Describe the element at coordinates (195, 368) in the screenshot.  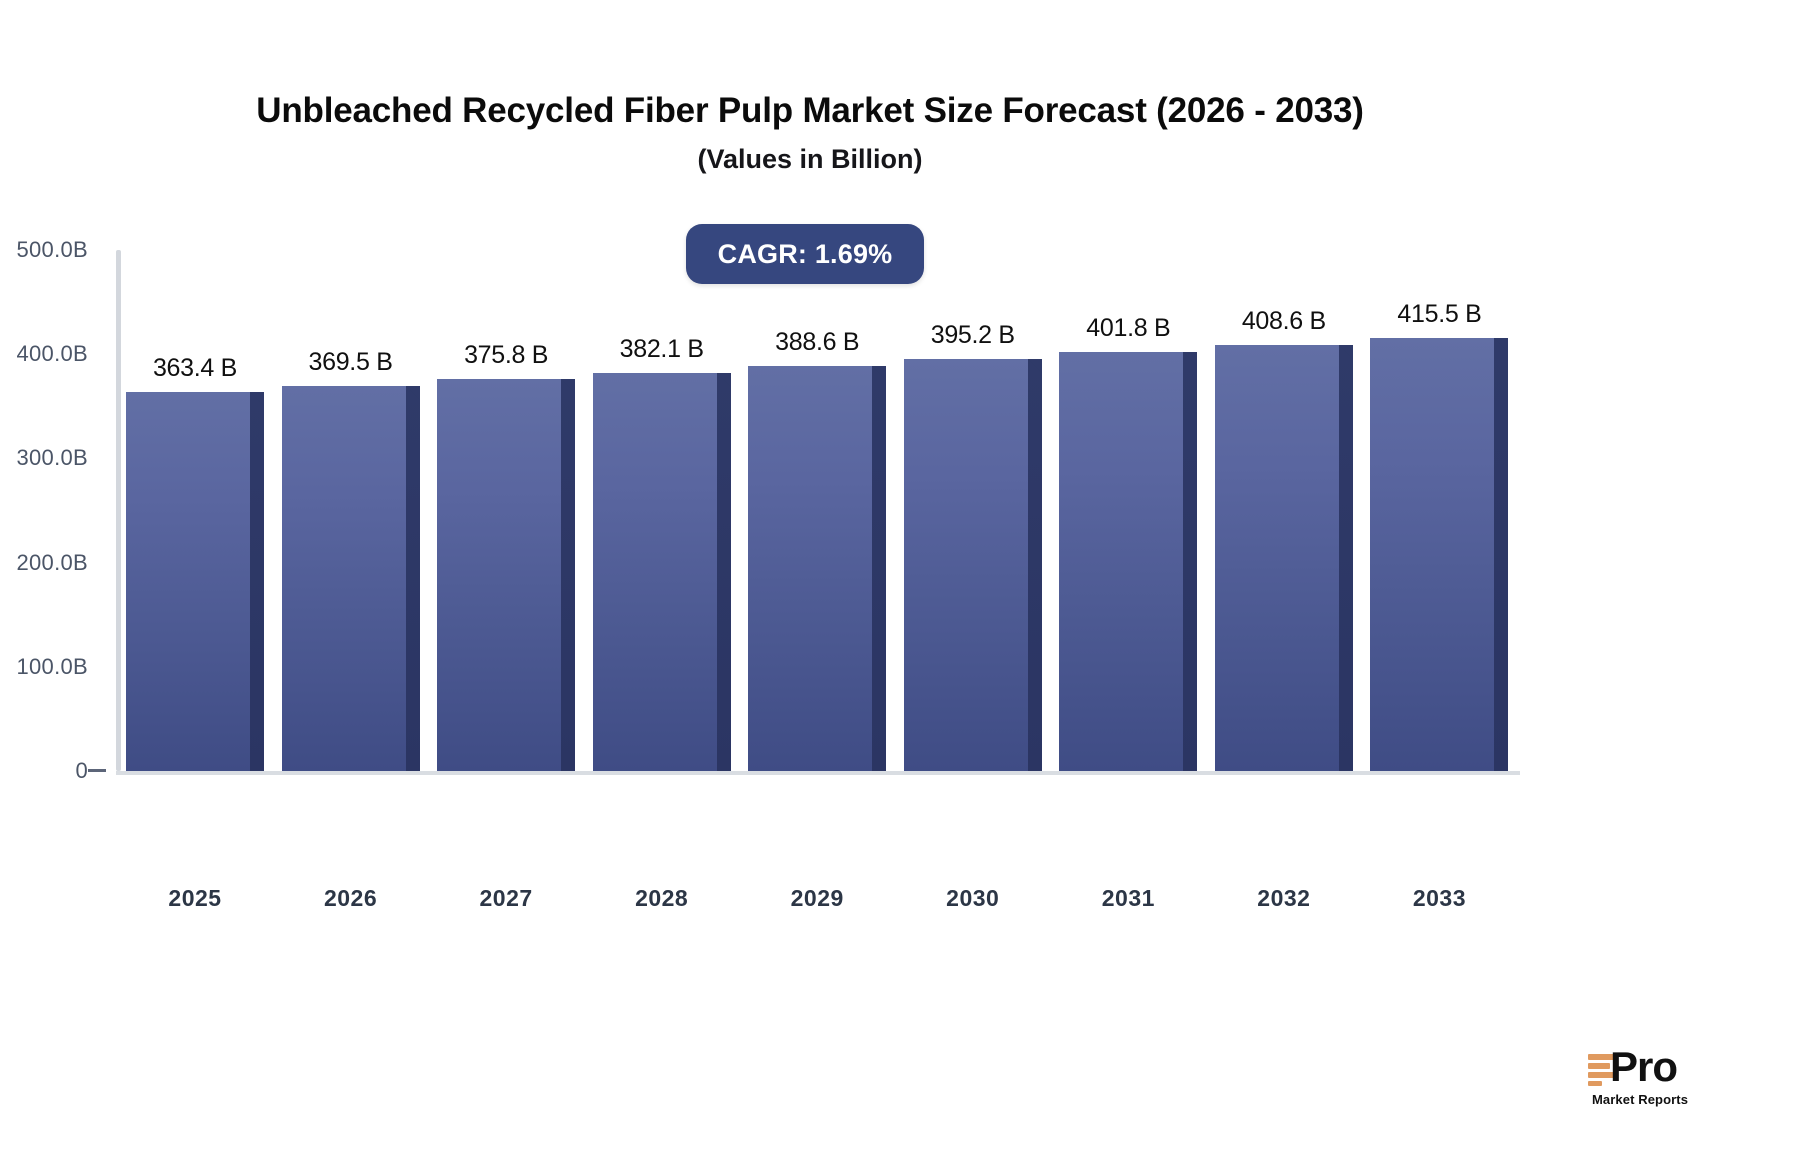
I see `bar-value-label: 363.4 B` at that location.